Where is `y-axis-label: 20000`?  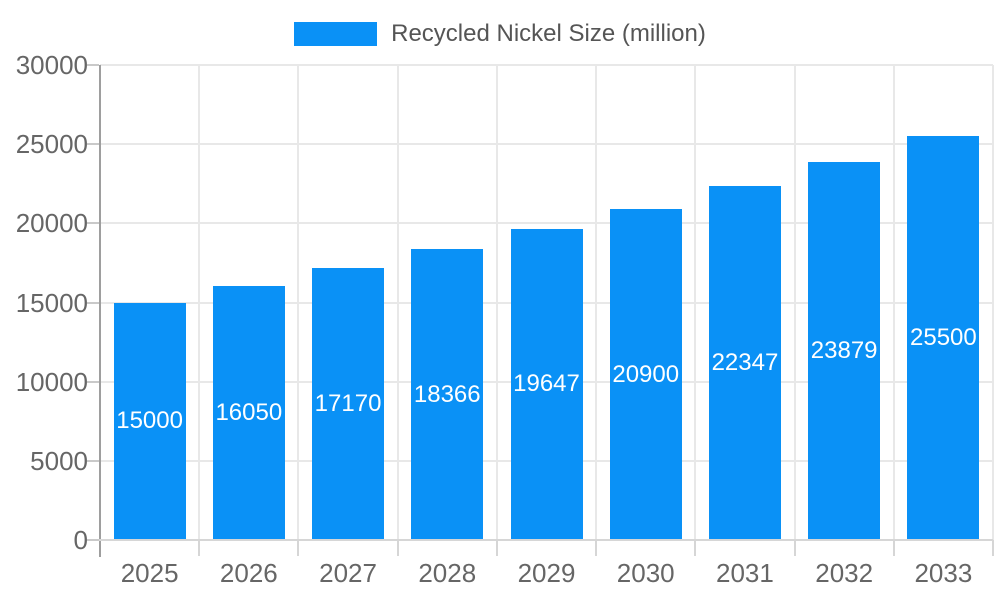 y-axis-label: 20000 is located at coordinates (51, 223).